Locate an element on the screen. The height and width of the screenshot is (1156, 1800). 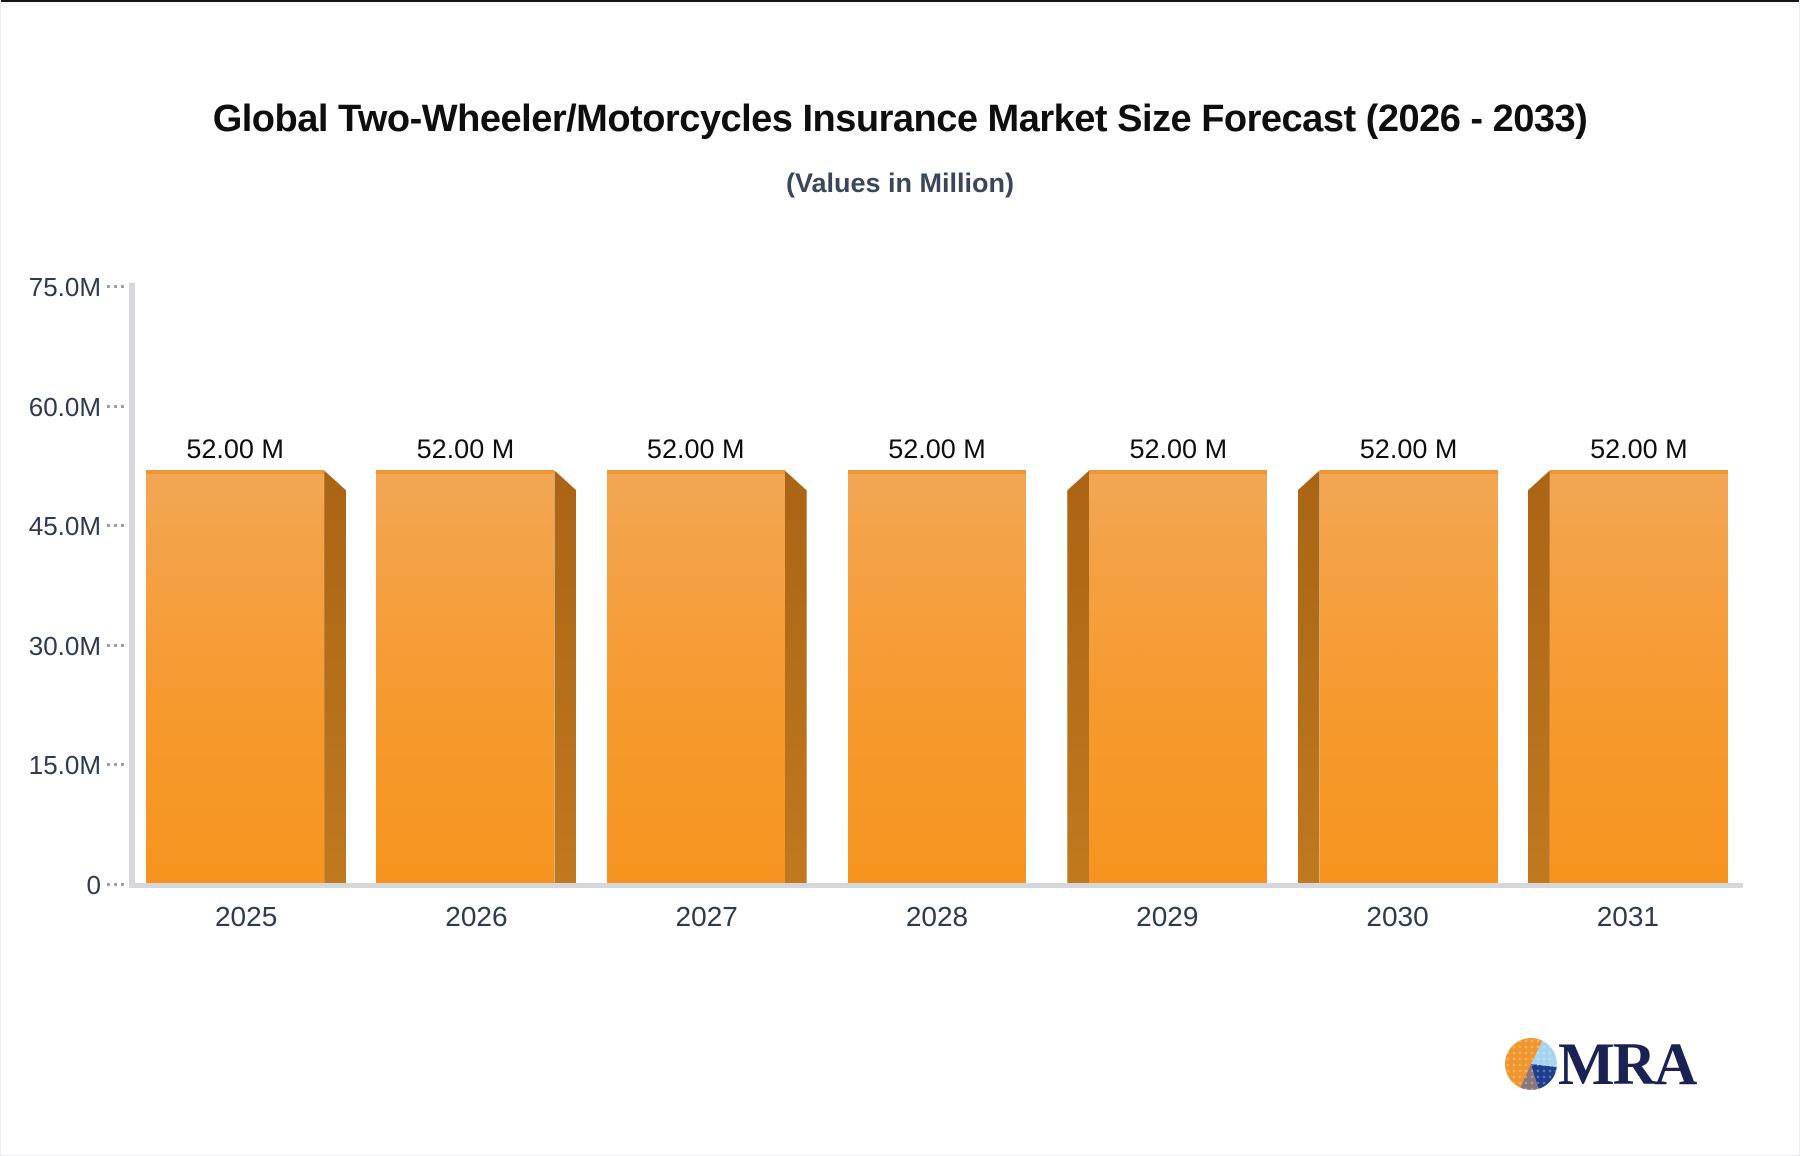
x-axis-tick-label: 2025 is located at coordinates (246, 916).